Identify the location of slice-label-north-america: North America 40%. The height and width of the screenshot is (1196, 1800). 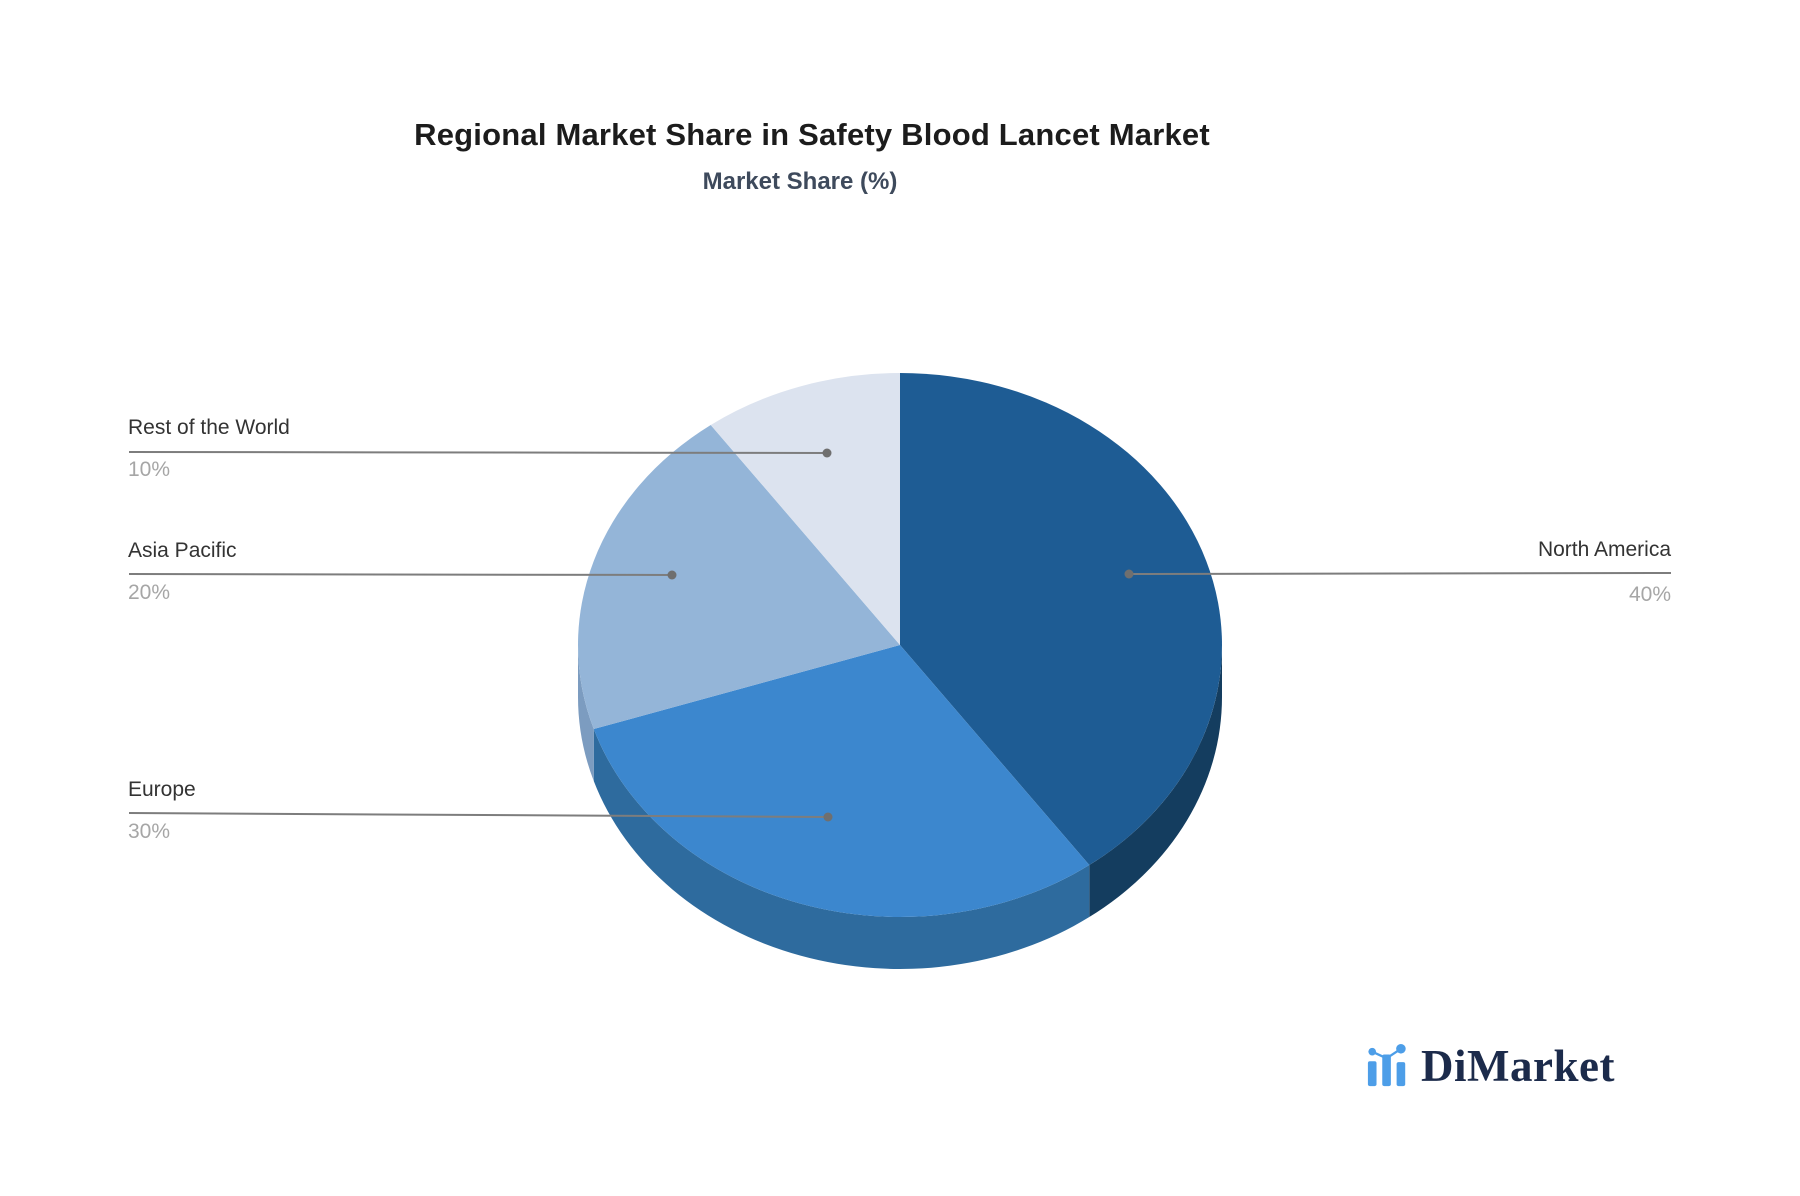
(1391, 572).